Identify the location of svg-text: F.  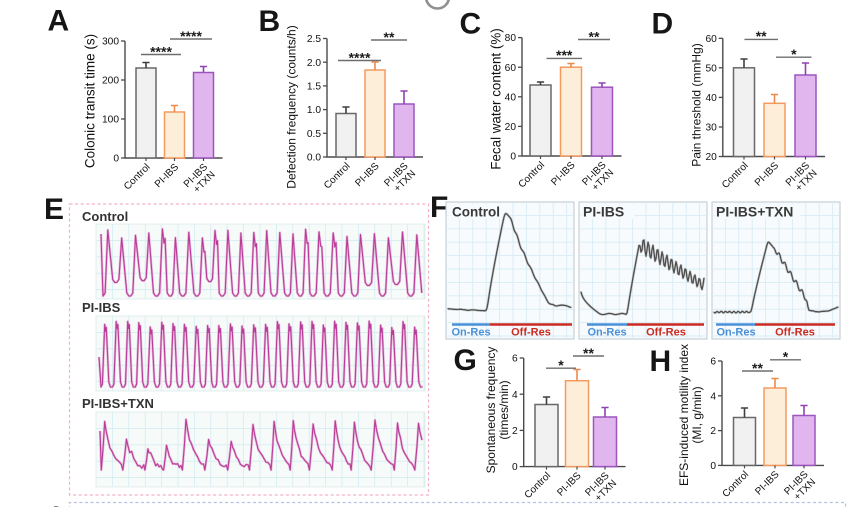
(439, 207).